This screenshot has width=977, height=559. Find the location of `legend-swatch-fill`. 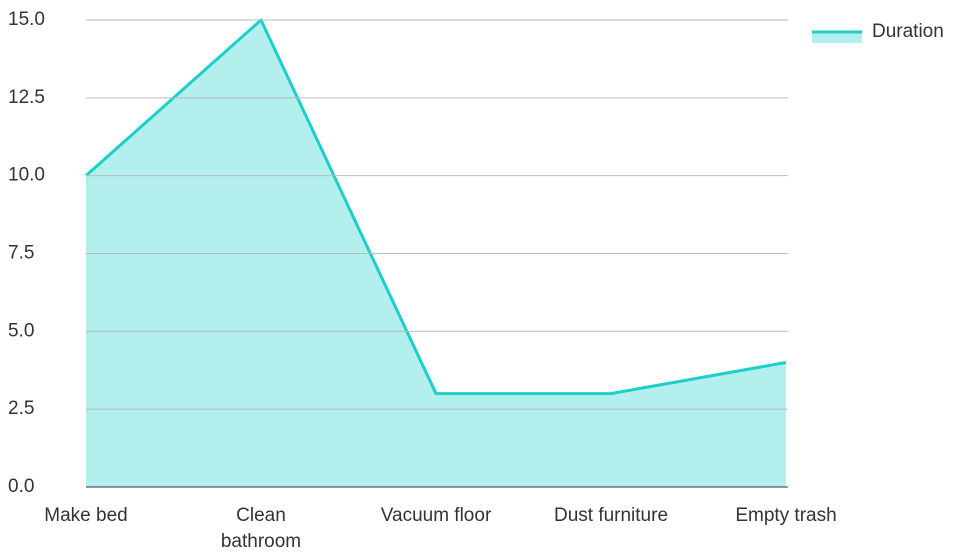

legend-swatch-fill is located at coordinates (837, 38).